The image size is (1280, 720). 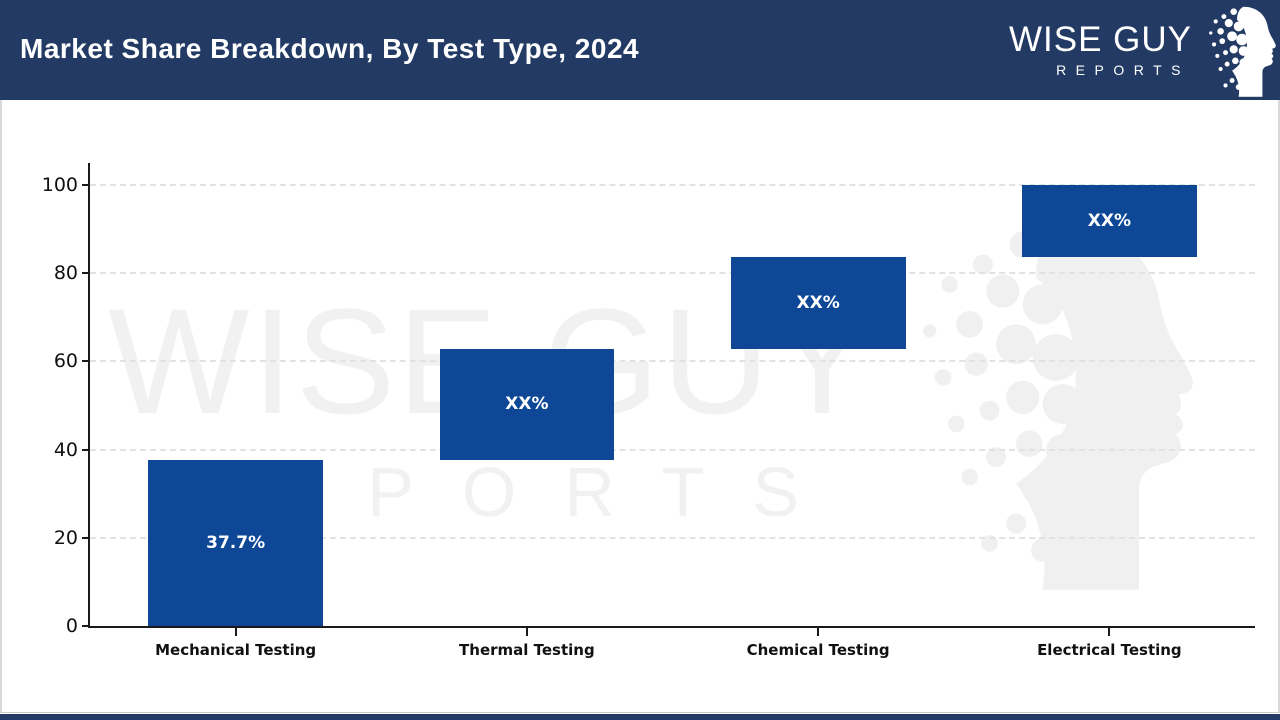 I want to click on y-tick-label: 100, so click(x=59, y=185).